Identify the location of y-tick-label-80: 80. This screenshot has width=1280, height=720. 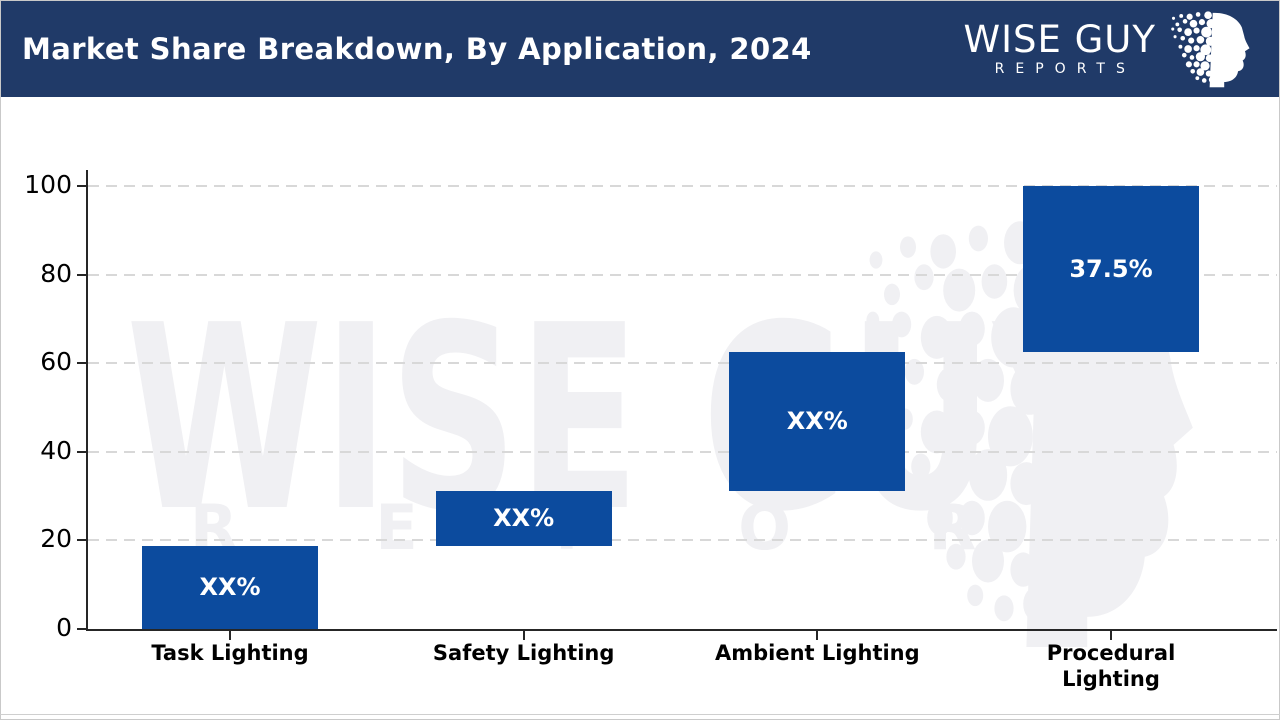
(56, 273).